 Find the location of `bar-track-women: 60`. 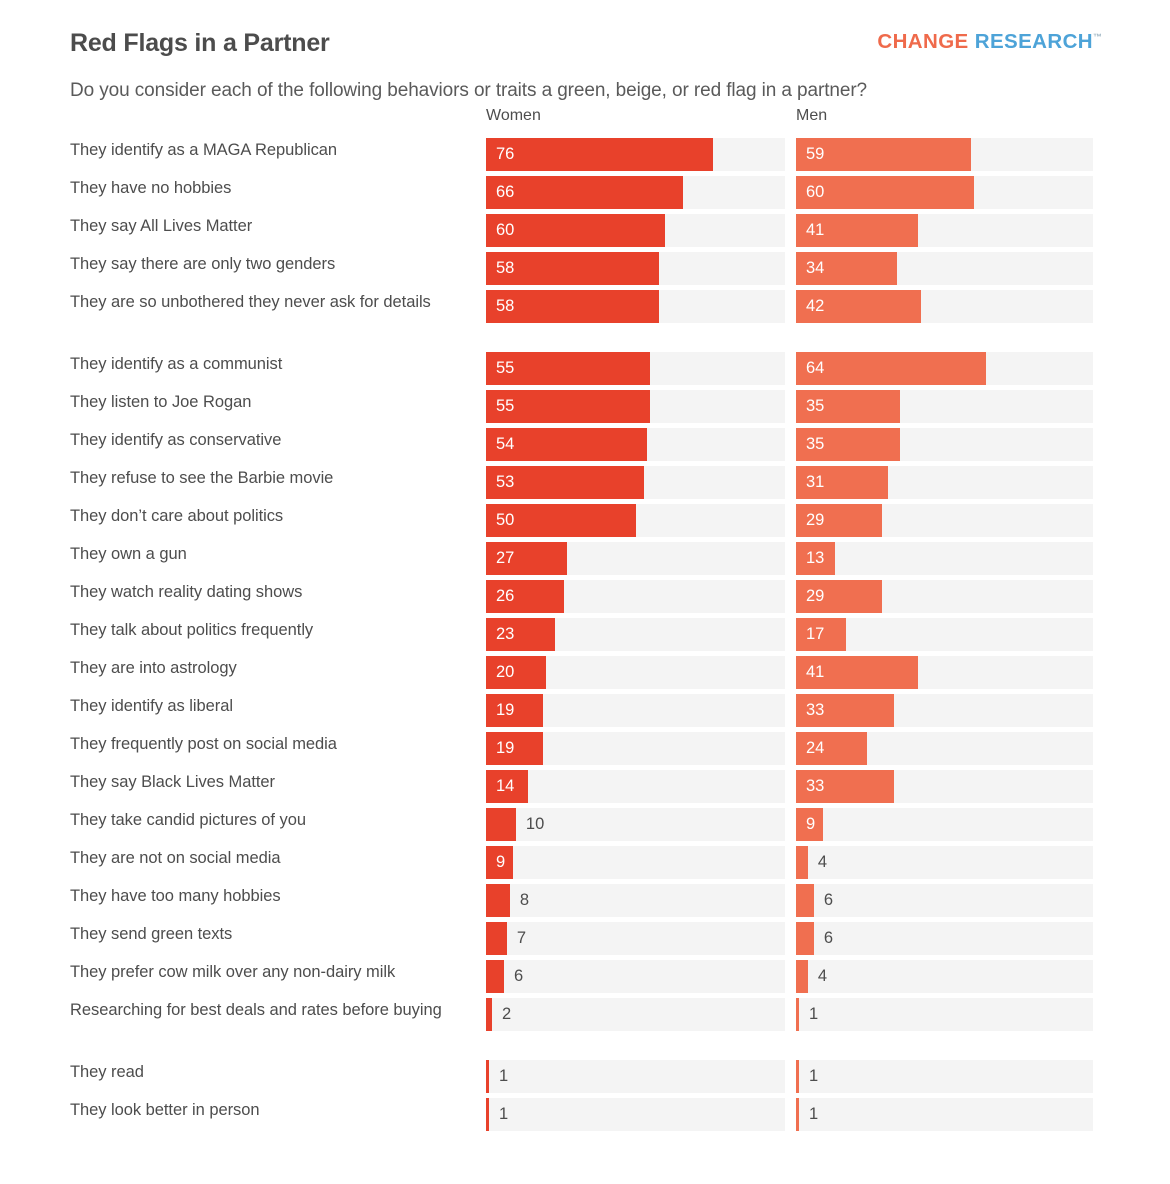

bar-track-women: 60 is located at coordinates (635, 230).